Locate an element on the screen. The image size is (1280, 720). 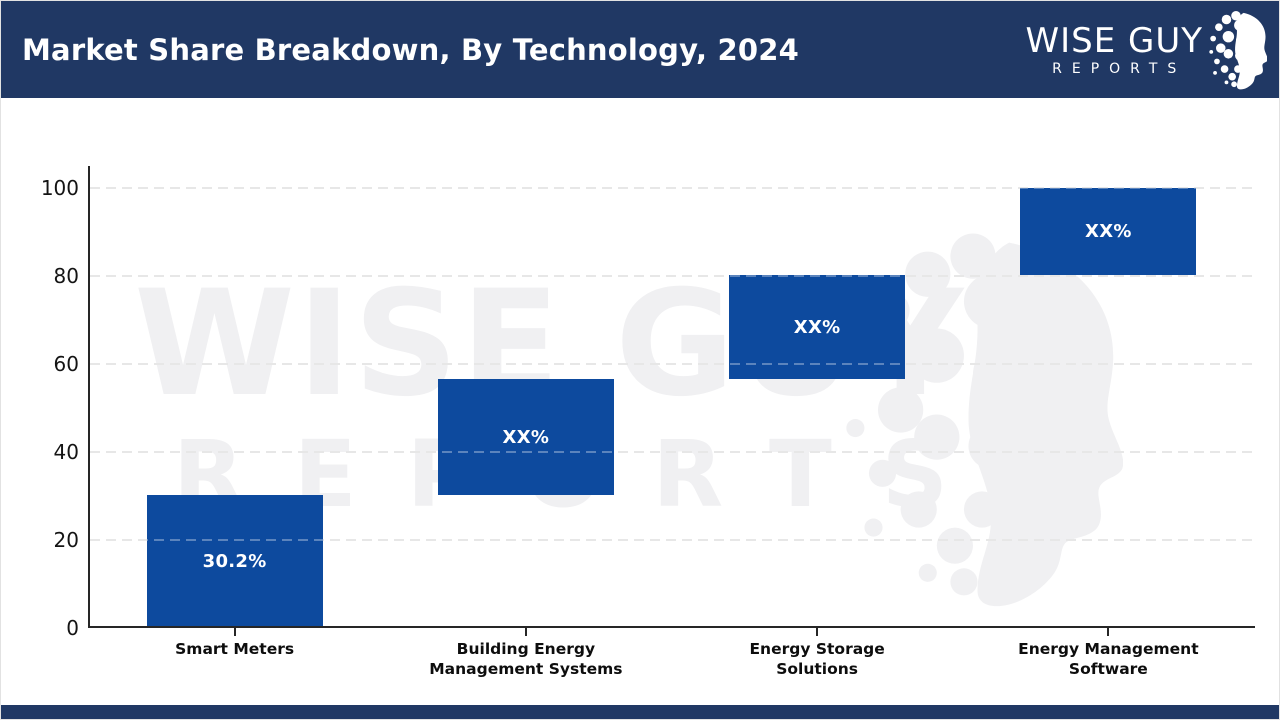
category-label: Building Energy Management Systems is located at coordinates (526, 659).